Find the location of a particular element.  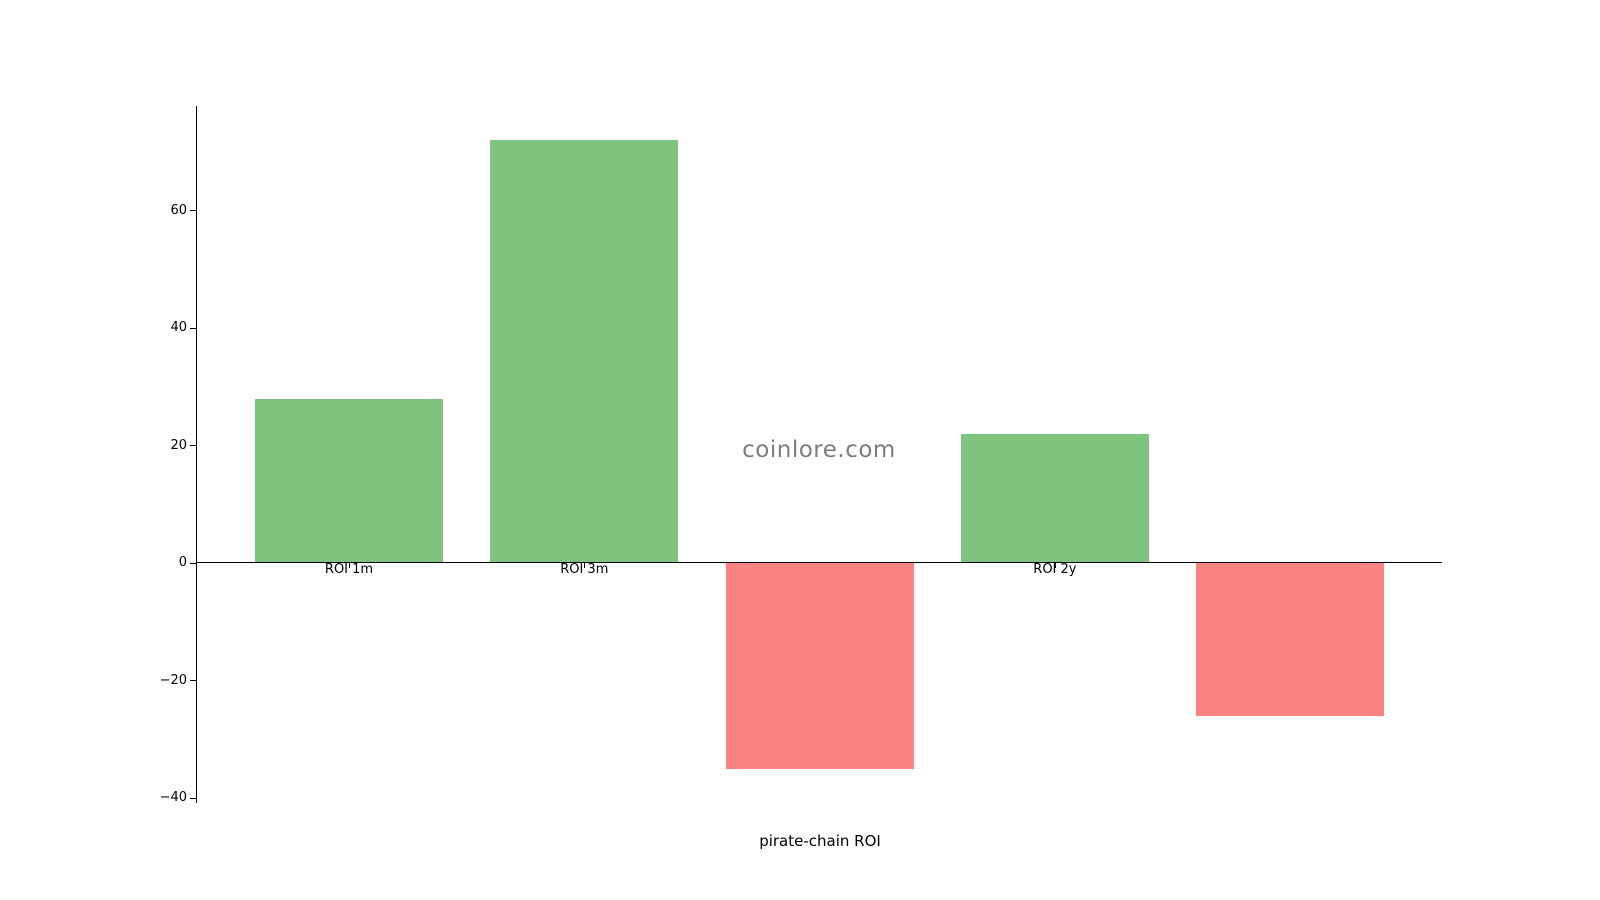

x-axis-line is located at coordinates (819, 562).